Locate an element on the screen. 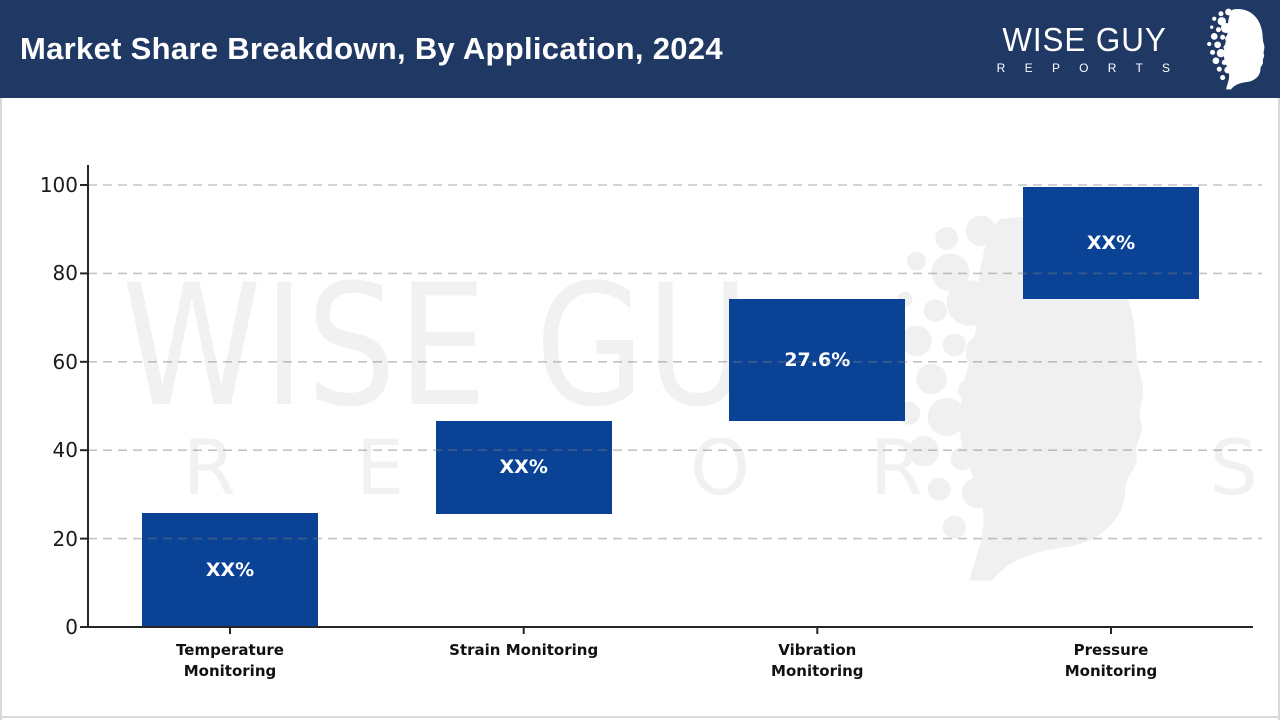 The height and width of the screenshot is (720, 1280). bar-strain-monitoring: XX% is located at coordinates (523, 467).